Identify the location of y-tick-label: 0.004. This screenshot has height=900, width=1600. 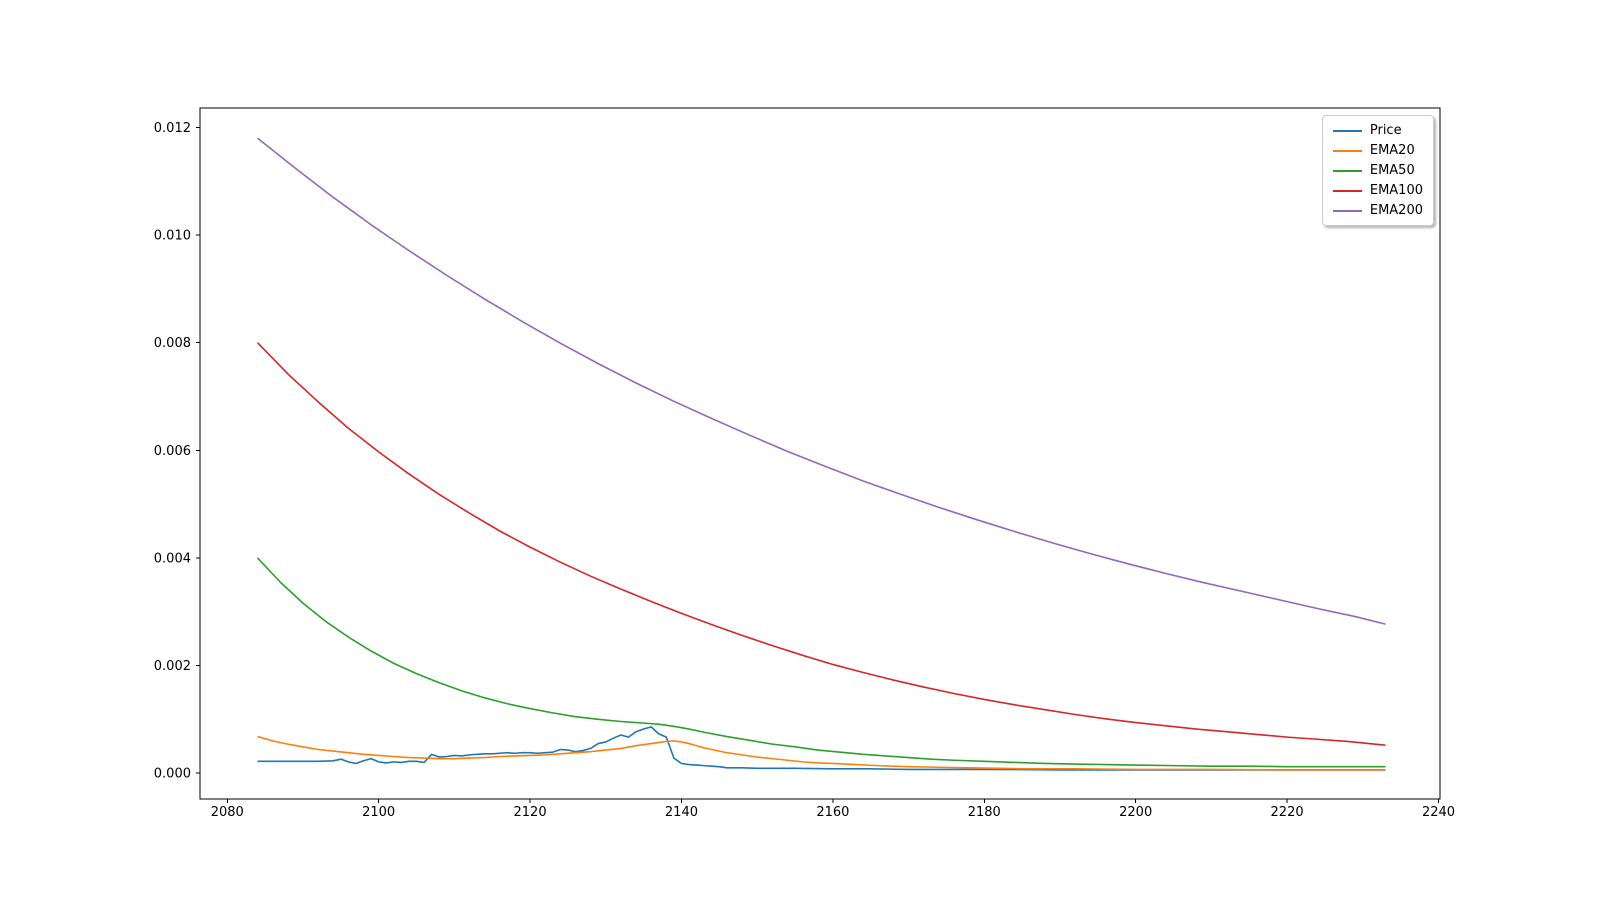
(172, 558).